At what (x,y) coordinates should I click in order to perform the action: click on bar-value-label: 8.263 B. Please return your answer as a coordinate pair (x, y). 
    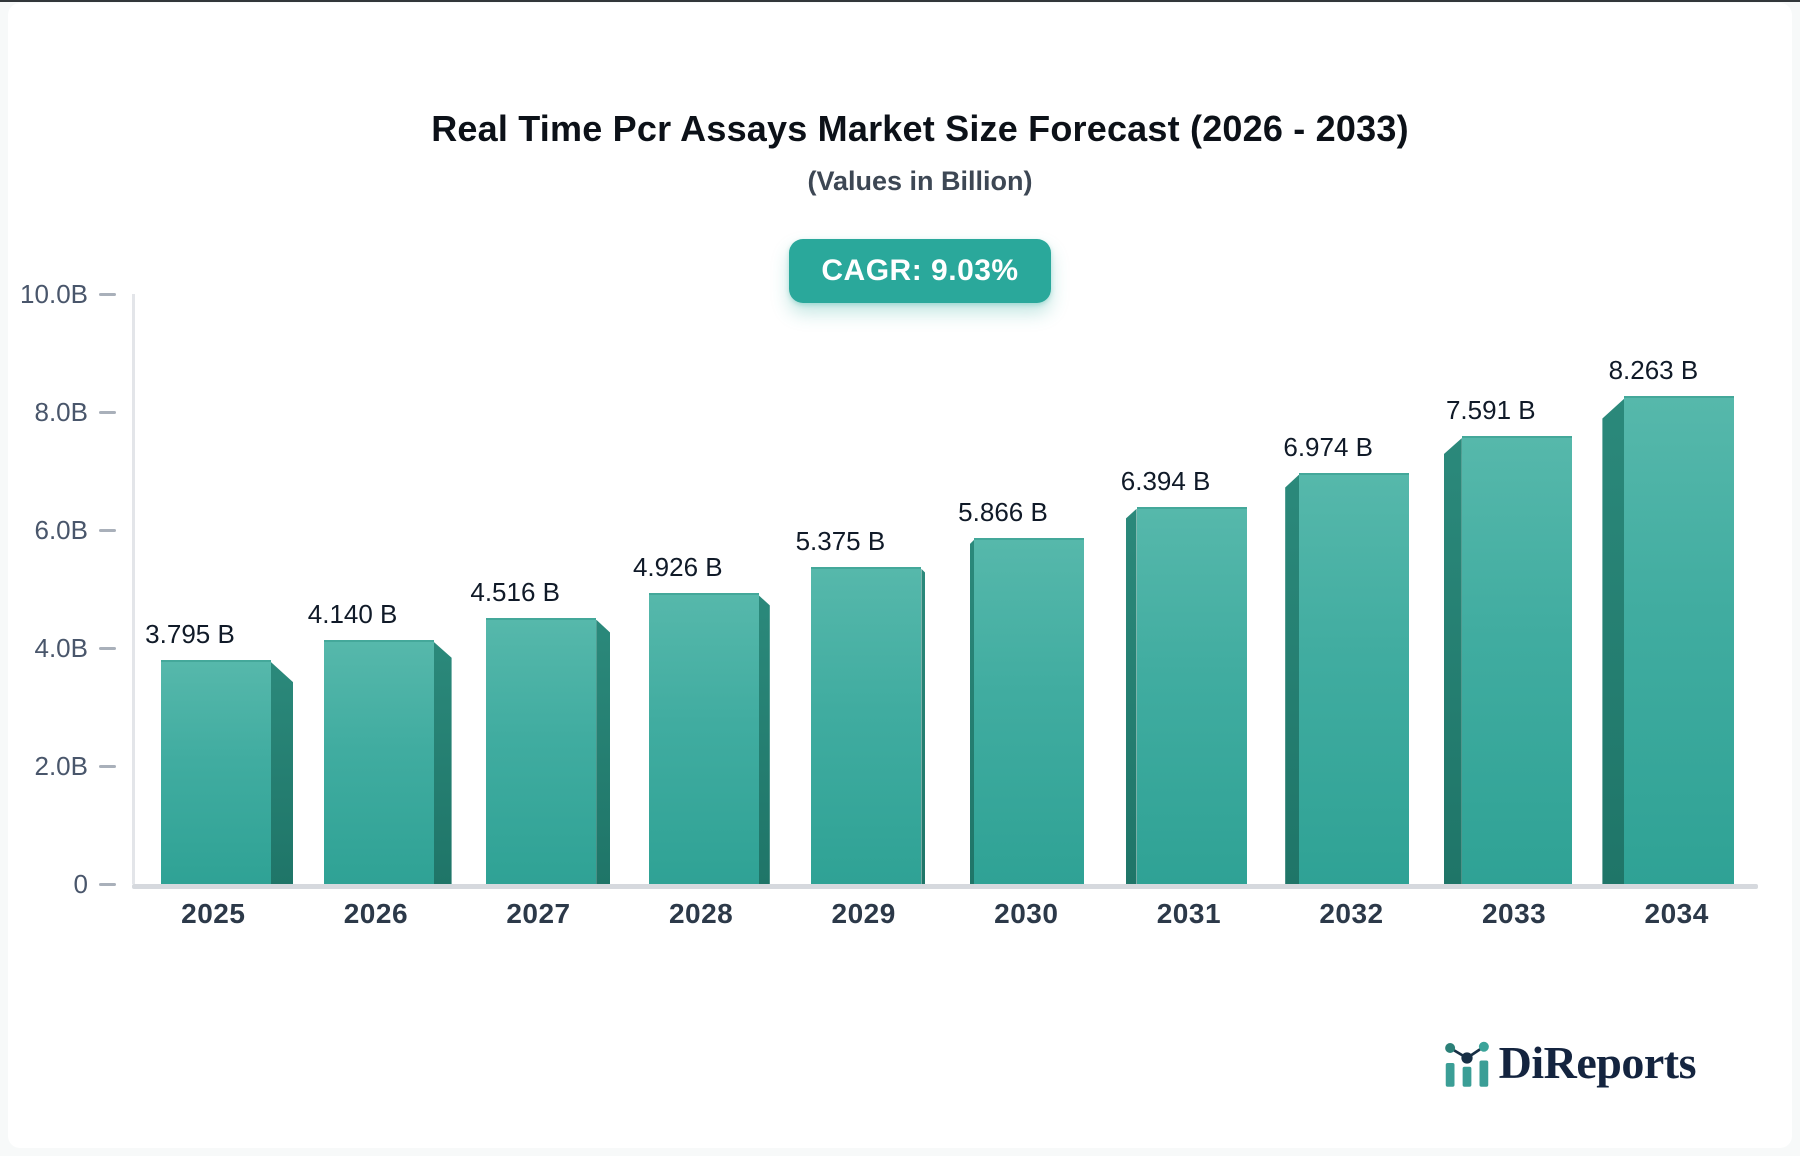
    Looking at the image, I should click on (1653, 370).